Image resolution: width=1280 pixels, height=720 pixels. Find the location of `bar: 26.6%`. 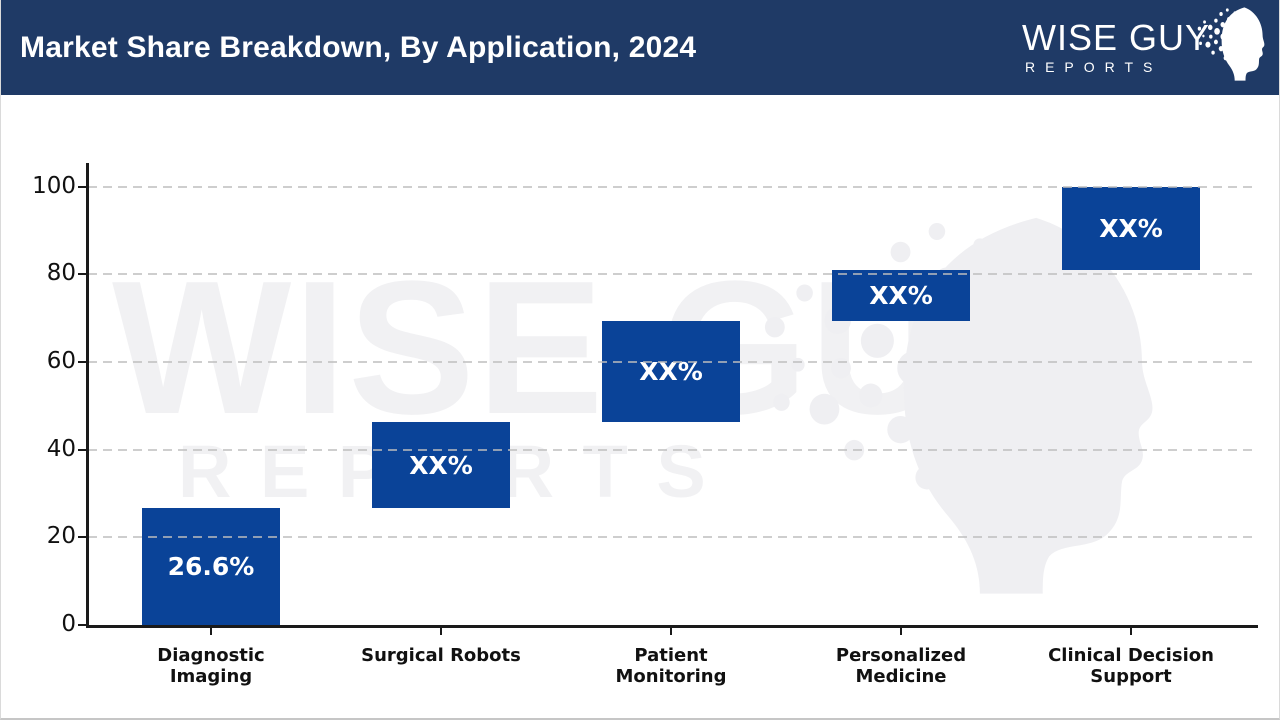

bar: 26.6% is located at coordinates (211, 566).